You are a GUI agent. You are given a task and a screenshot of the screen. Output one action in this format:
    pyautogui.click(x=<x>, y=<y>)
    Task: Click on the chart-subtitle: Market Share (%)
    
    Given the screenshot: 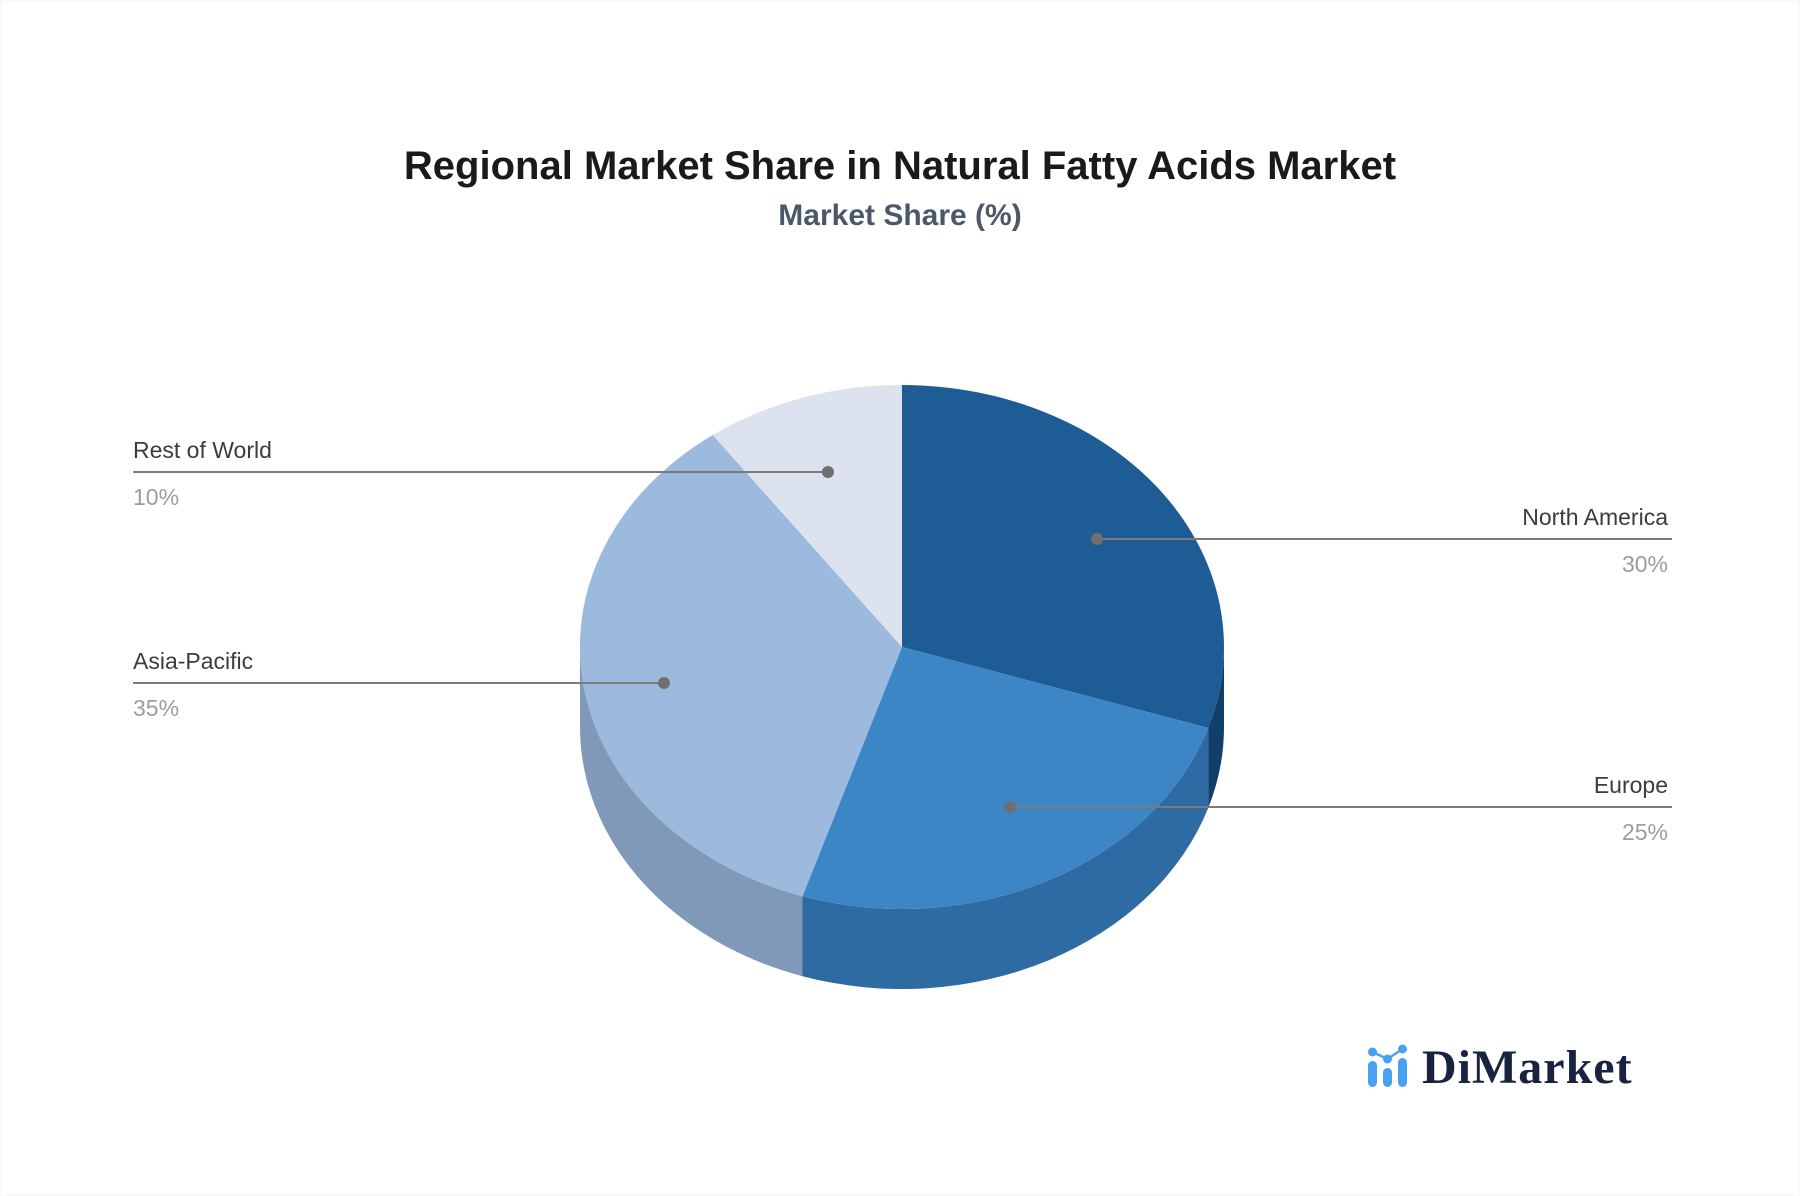 What is the action you would take?
    pyautogui.click(x=900, y=215)
    